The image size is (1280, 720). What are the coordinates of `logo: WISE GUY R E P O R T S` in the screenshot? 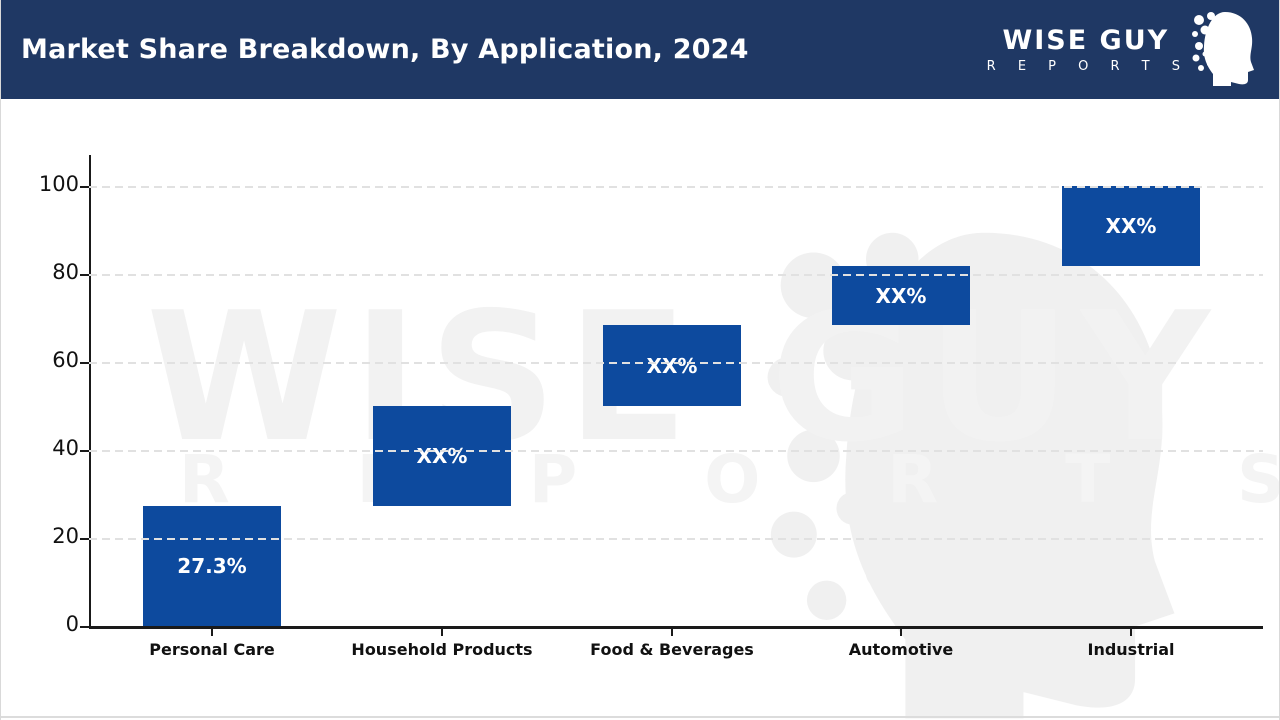 It's located at (1119, 50).